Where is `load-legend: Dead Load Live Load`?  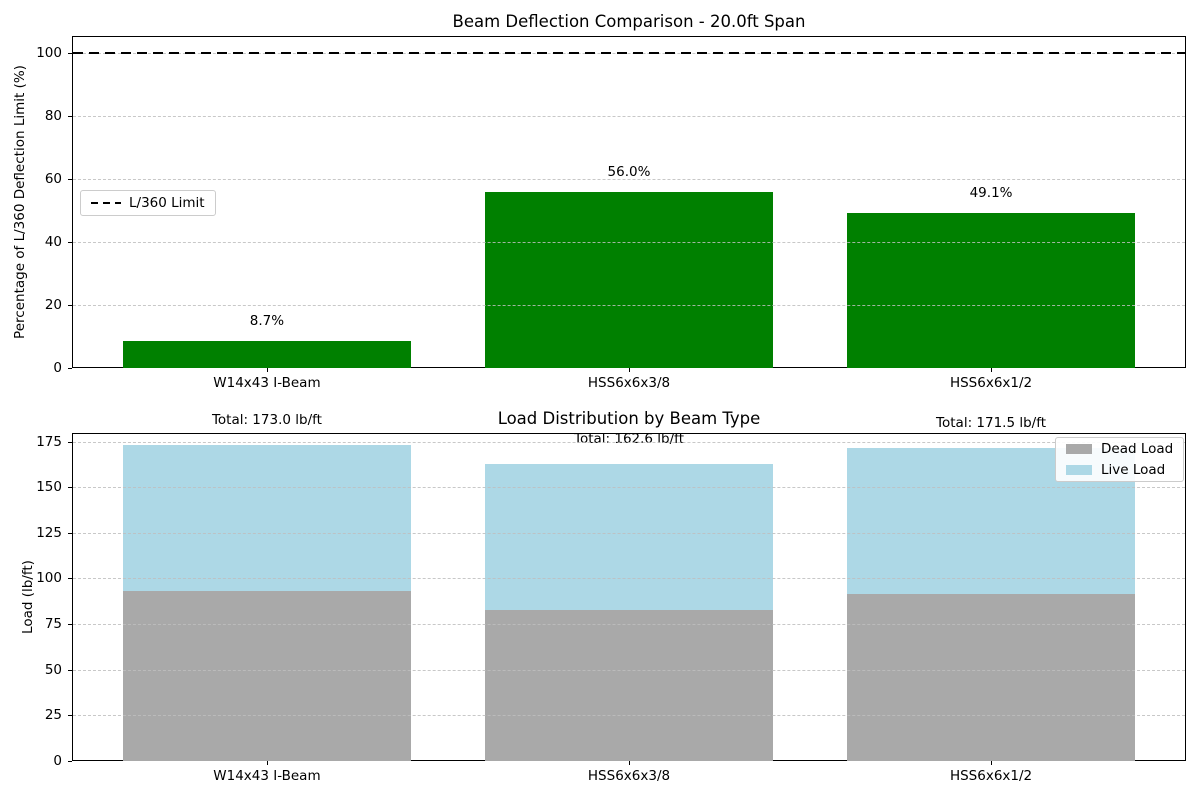
load-legend: Dead Load Live Load is located at coordinates (1120, 459).